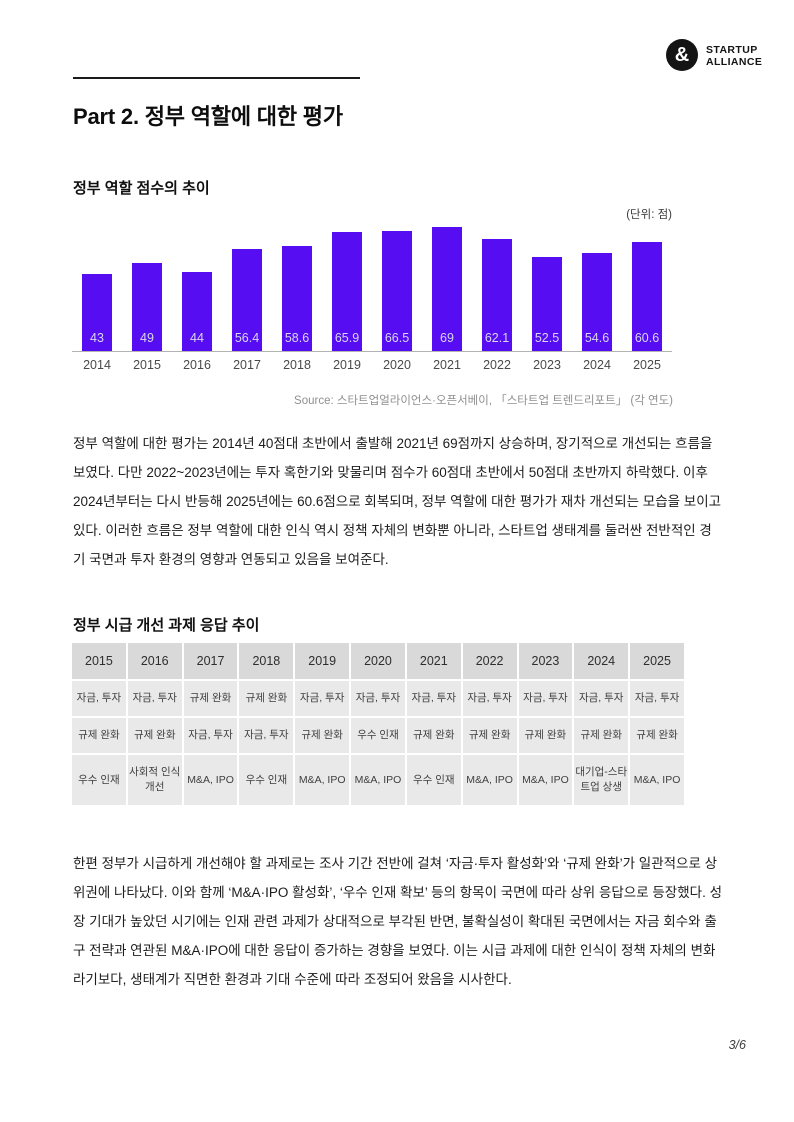  What do you see at coordinates (649, 215) in the screenshot?
I see `chart-unit-label: (단위: 점)` at bounding box center [649, 215].